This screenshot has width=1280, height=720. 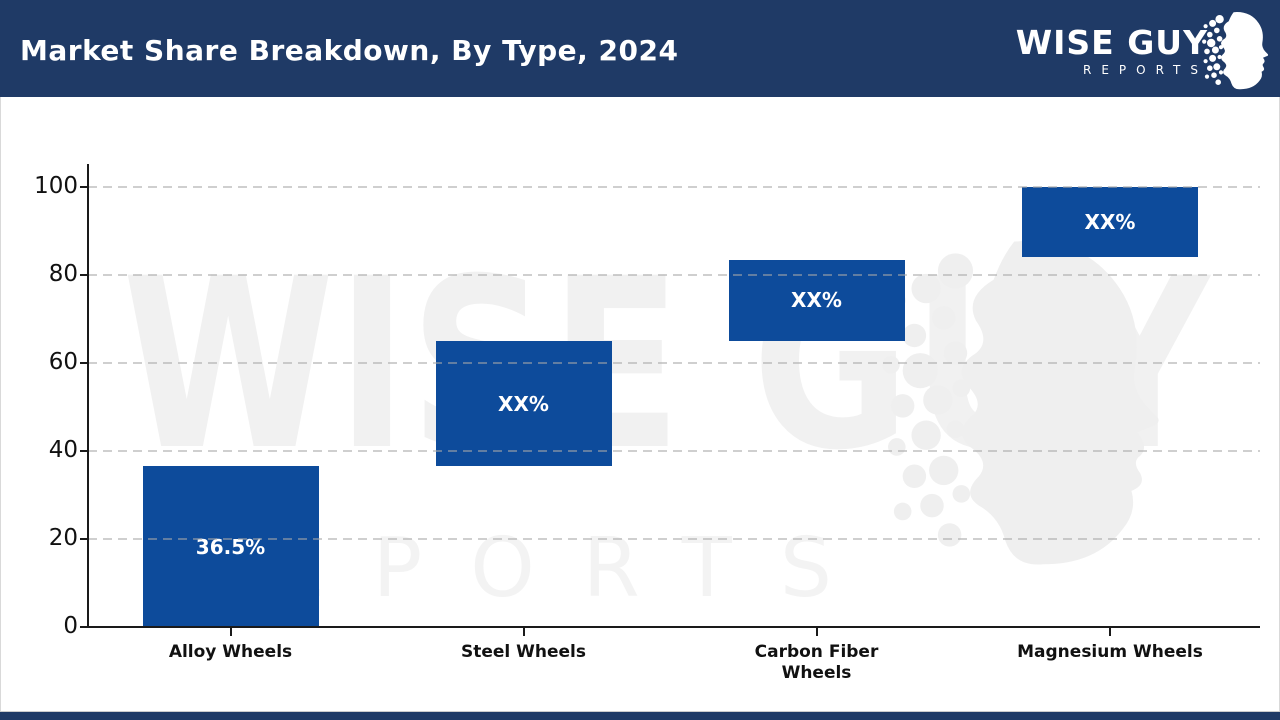 What do you see at coordinates (349, 50) in the screenshot?
I see `page-title: Market Share Breakdown, By Type, 2024` at bounding box center [349, 50].